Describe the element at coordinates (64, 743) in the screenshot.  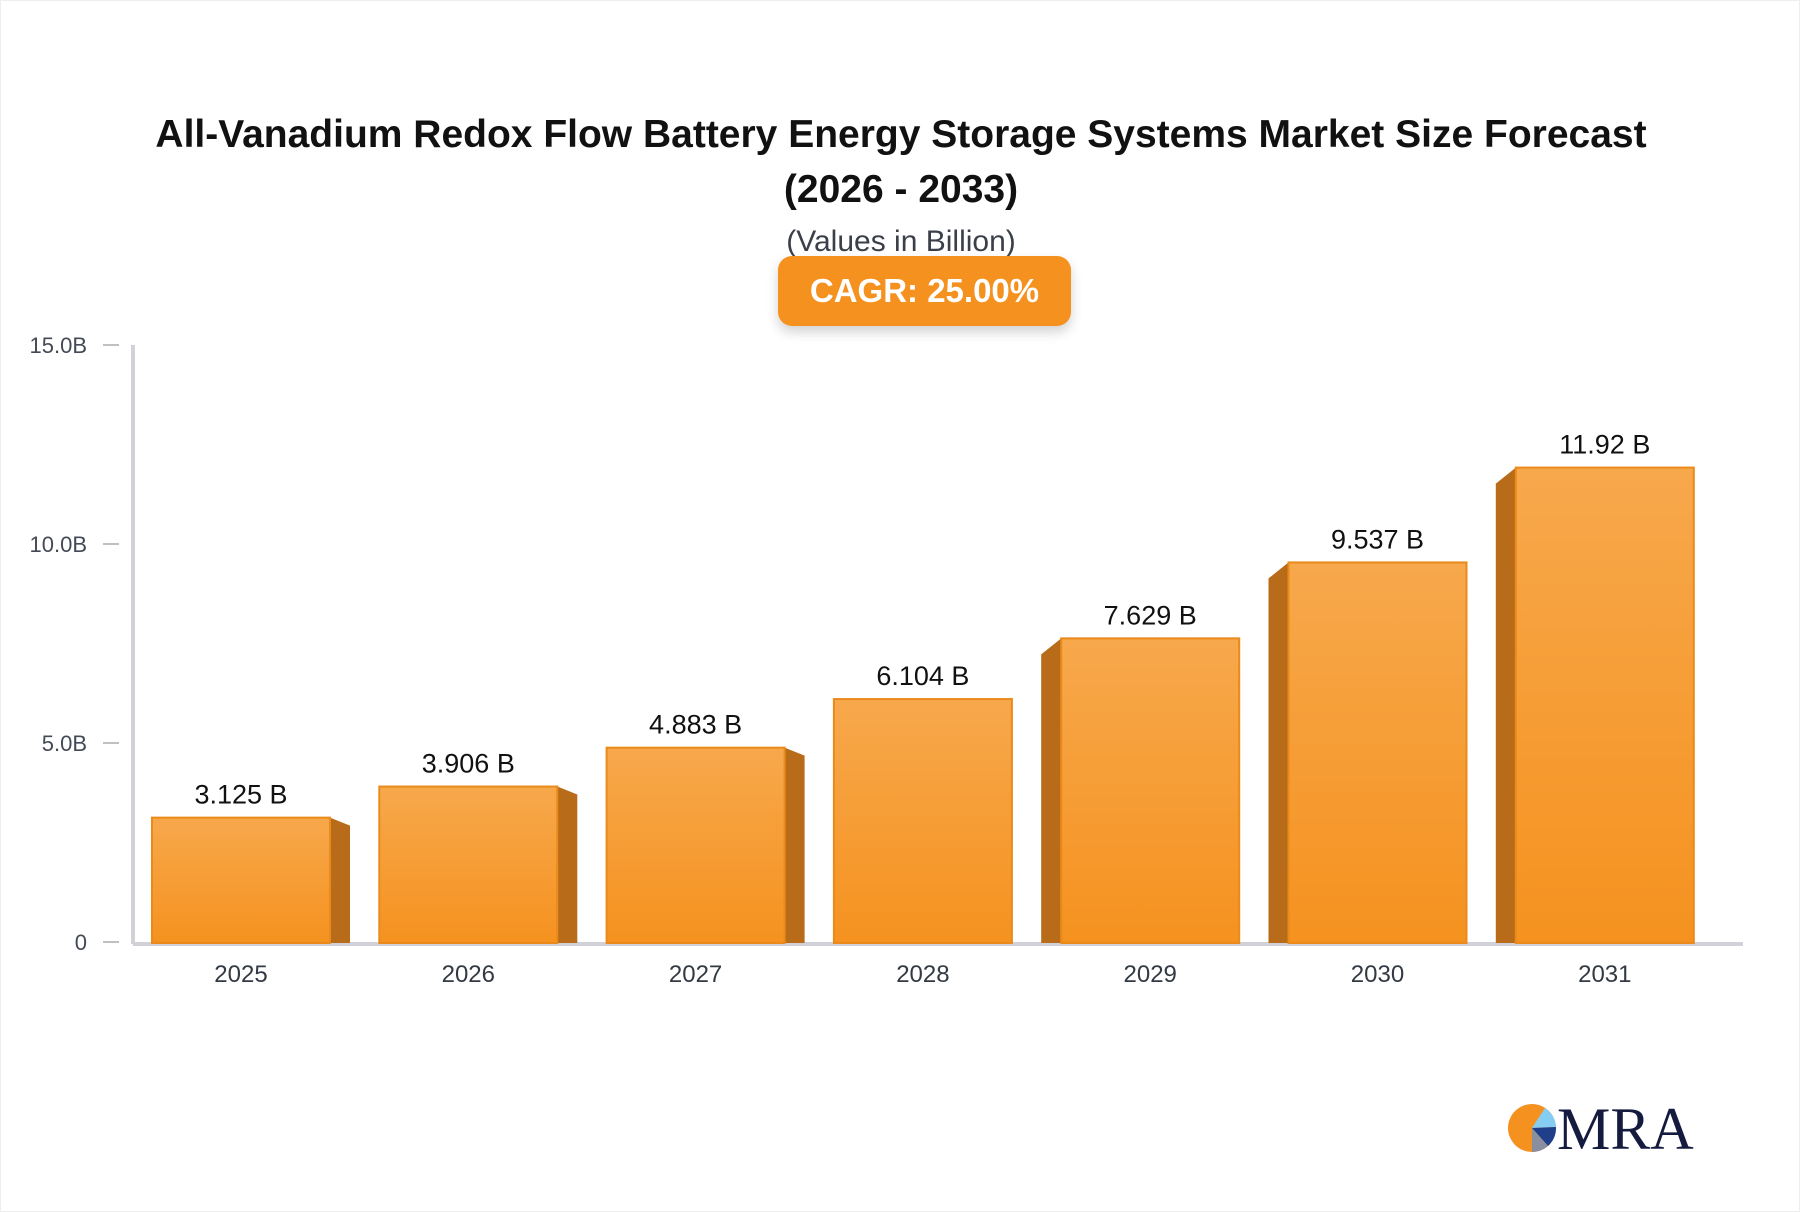
I see `y-tick-label: 5.0B` at that location.